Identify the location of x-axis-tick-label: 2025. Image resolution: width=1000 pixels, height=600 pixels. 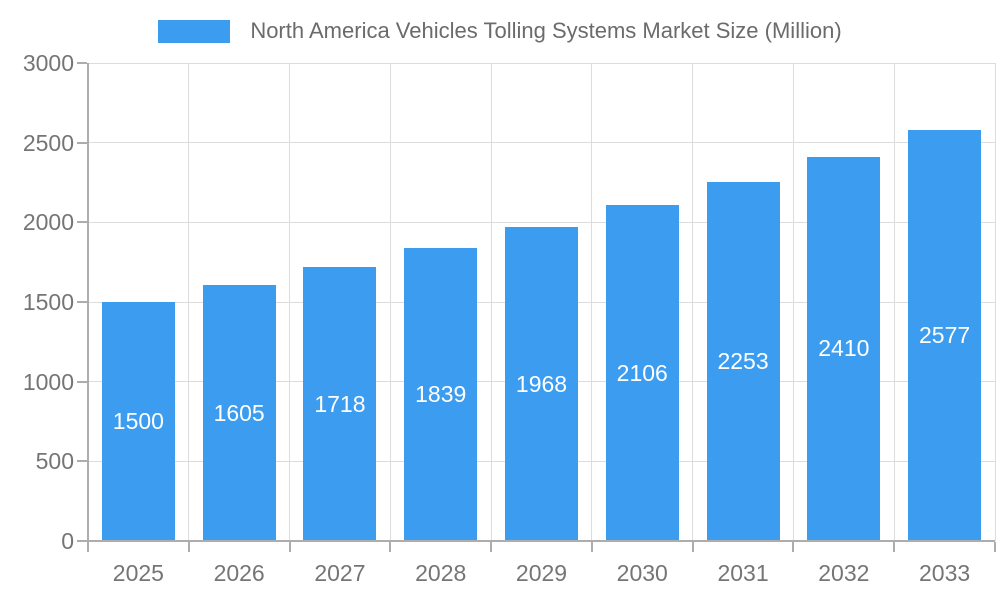
(138, 573).